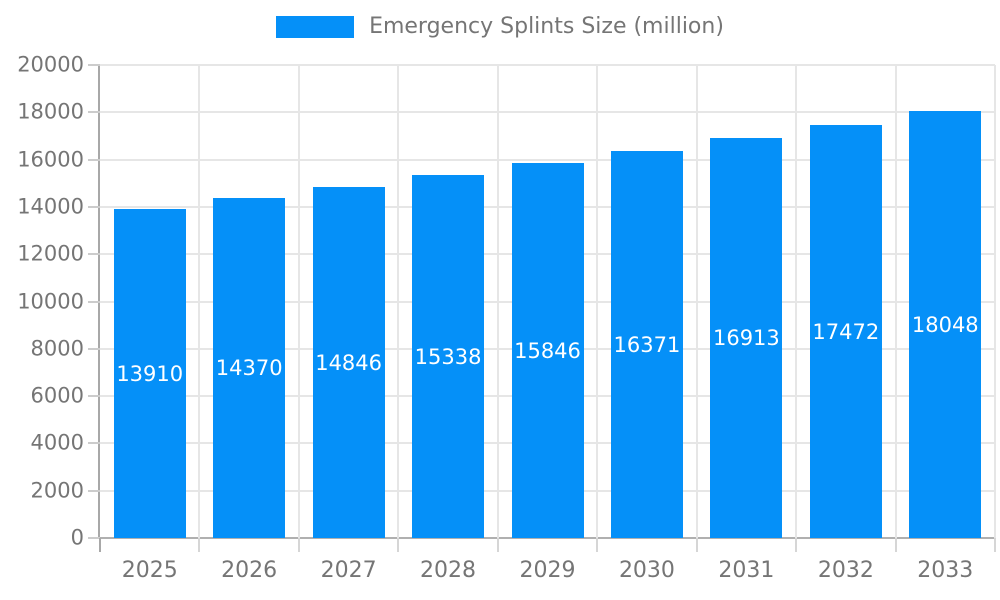  I want to click on y-tick-label: 8000, so click(57, 348).